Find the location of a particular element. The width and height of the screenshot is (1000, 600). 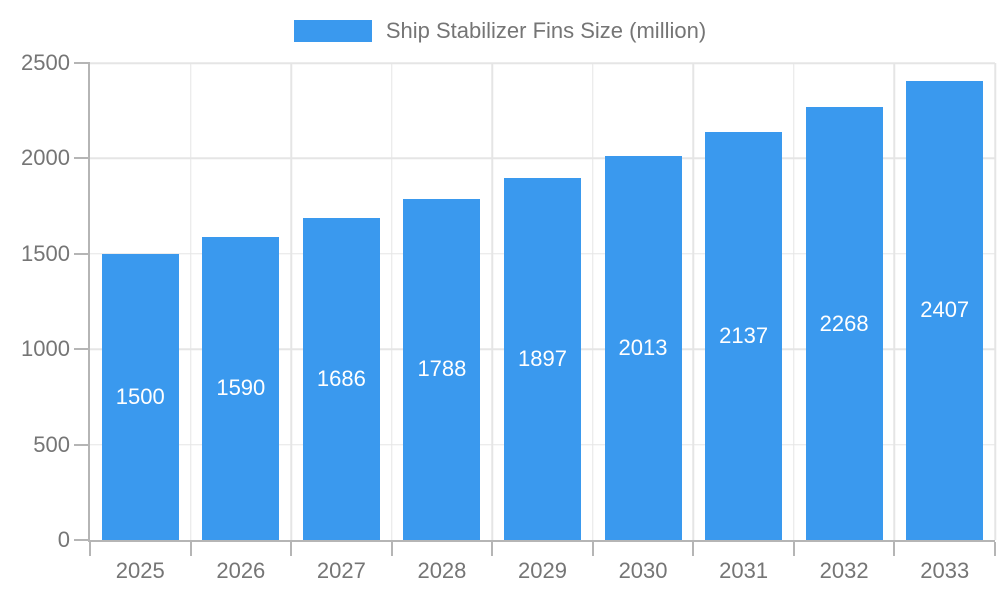

y-axis-label: 2000 is located at coordinates (45, 158).